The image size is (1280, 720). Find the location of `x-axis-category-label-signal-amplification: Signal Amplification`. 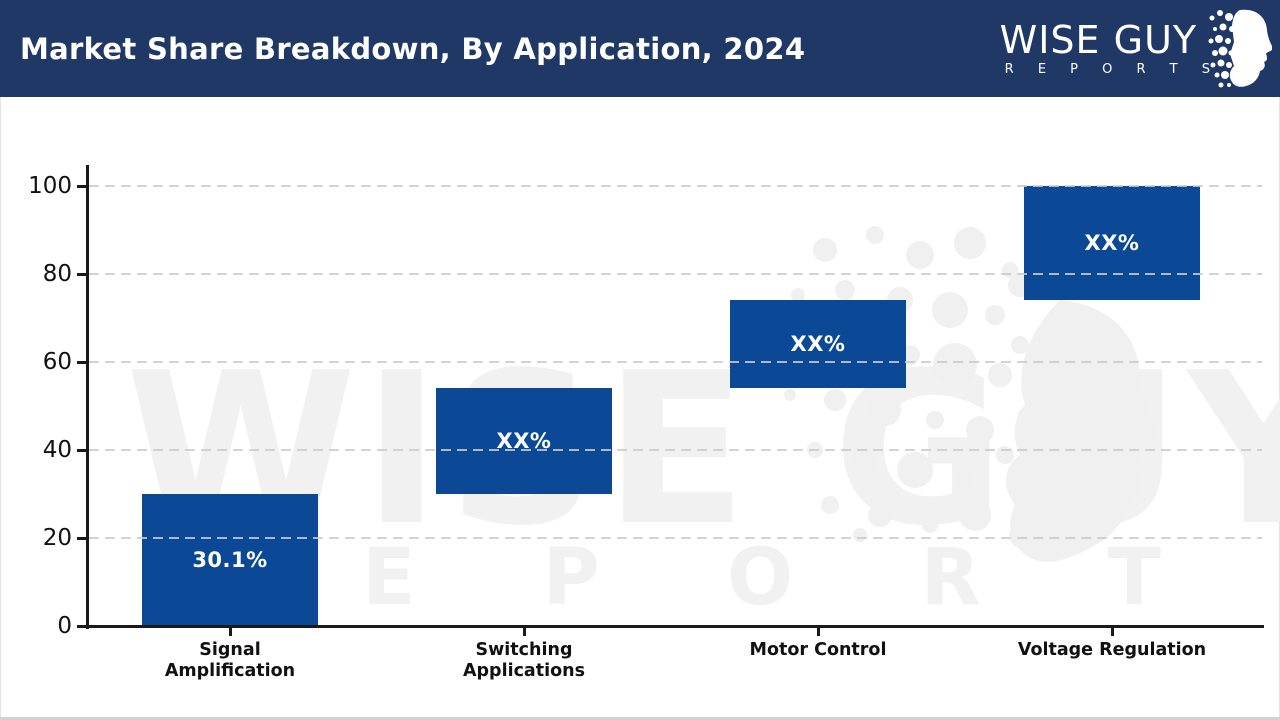

x-axis-category-label-signal-amplification: Signal Amplification is located at coordinates (230, 661).